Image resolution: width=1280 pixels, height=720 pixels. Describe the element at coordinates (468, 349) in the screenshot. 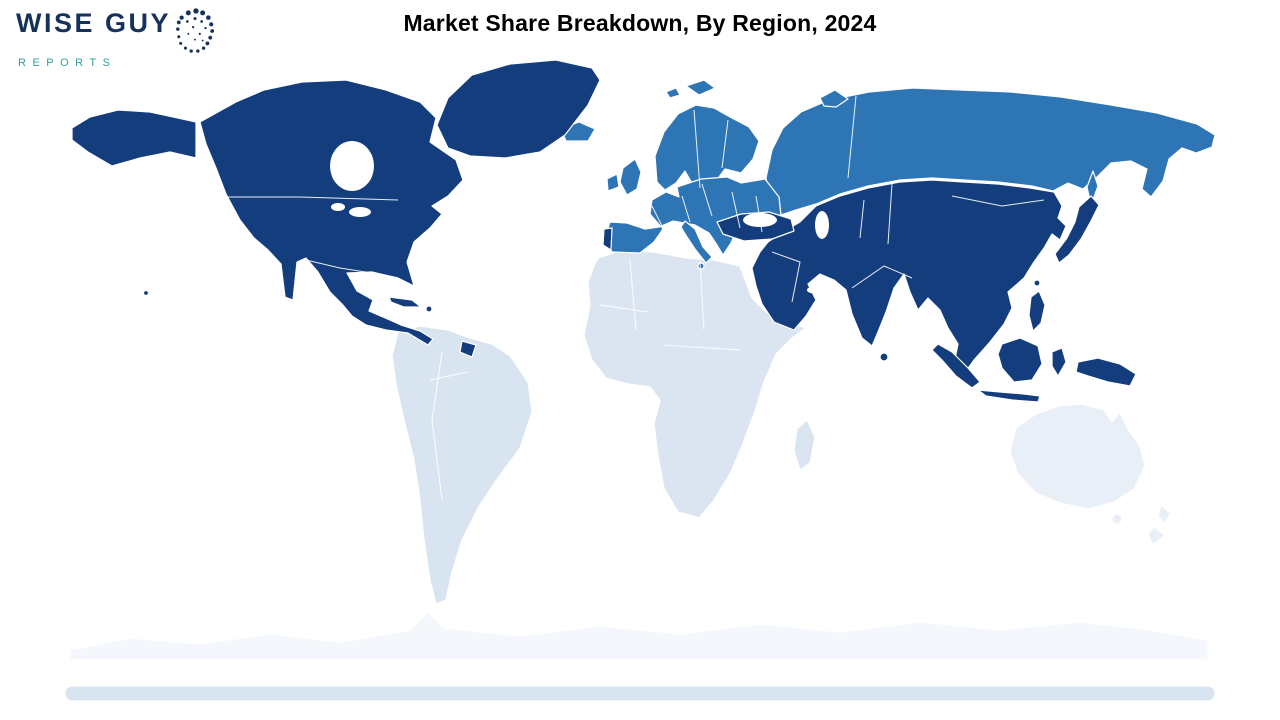

I see `region-french-guiana` at that location.